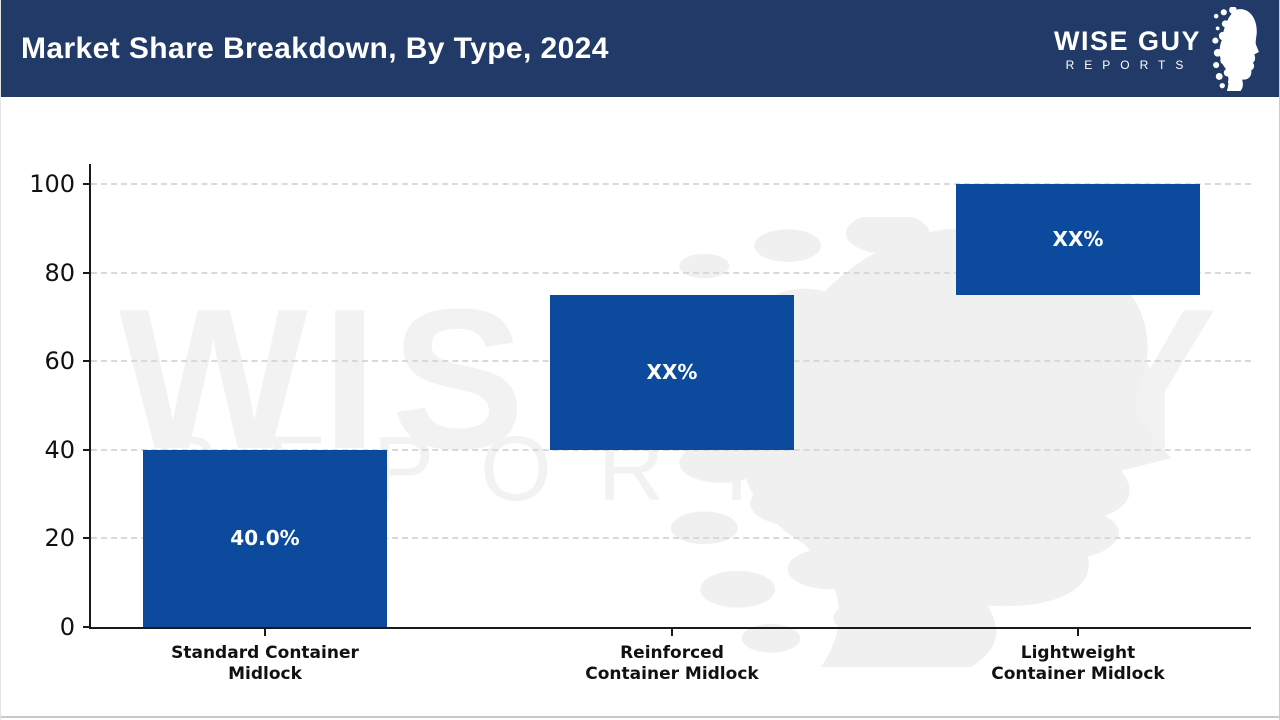 The image size is (1280, 720). Describe the element at coordinates (1127, 40) in the screenshot. I see `logo-wordmark: WISE GUY` at that location.